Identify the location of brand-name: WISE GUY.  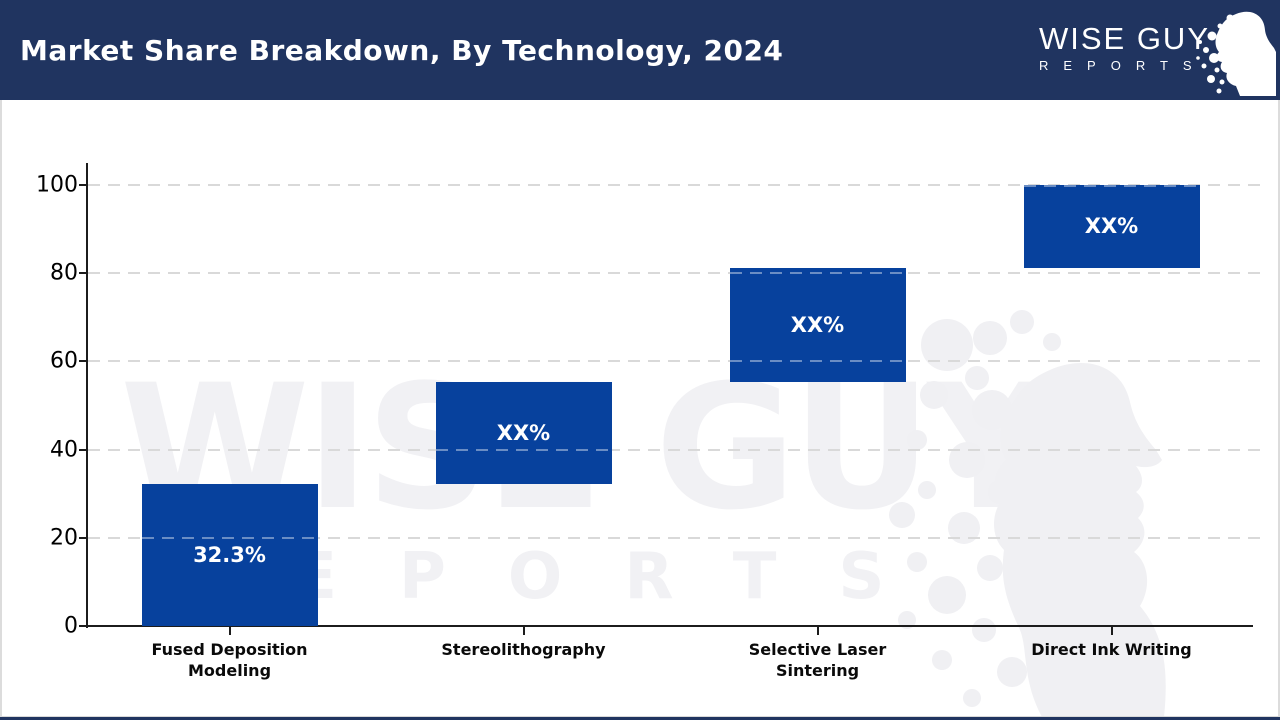
(1124, 38).